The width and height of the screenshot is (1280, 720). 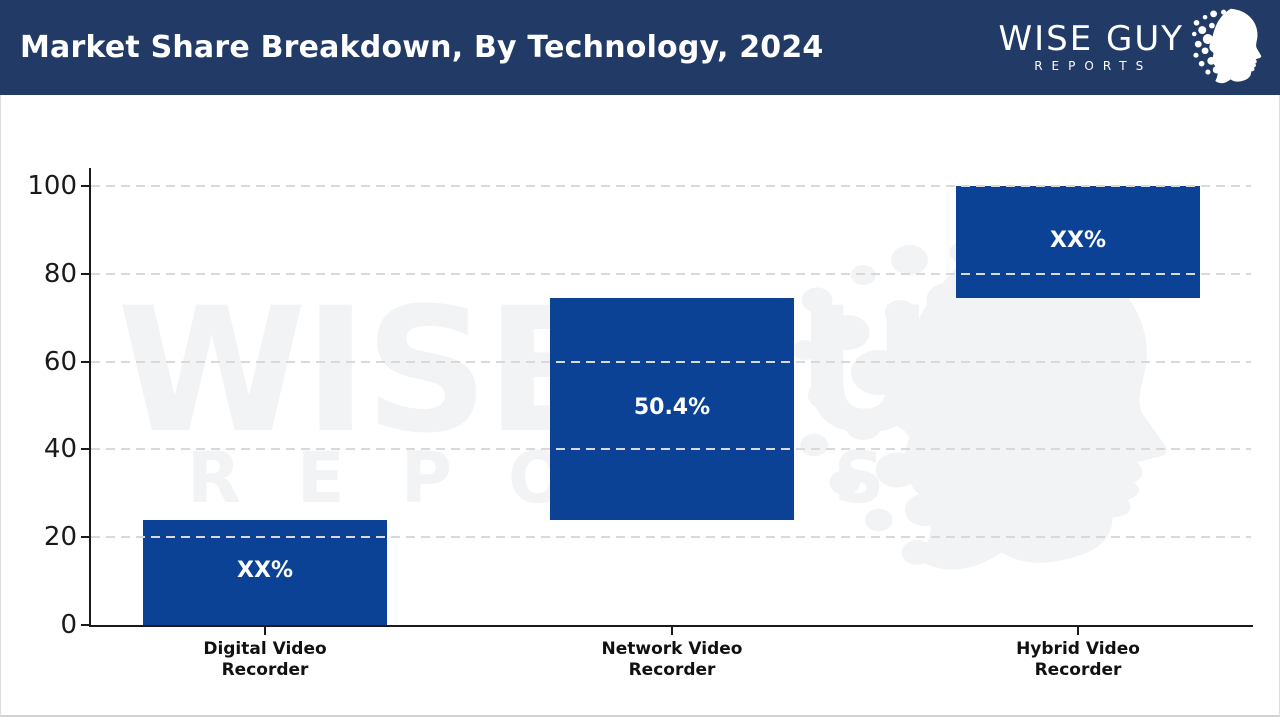 What do you see at coordinates (1078, 659) in the screenshot?
I see `x-axis-label: Hybrid Video Recorder` at bounding box center [1078, 659].